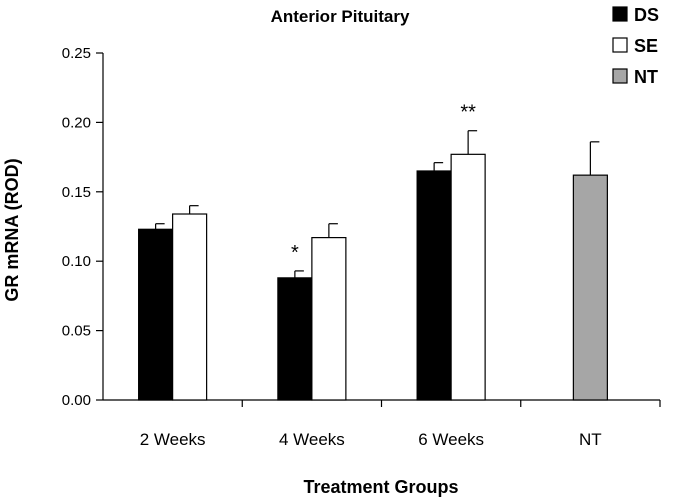 The image size is (689, 500). I want to click on x-axis-label: Treatment Groups, so click(380, 487).